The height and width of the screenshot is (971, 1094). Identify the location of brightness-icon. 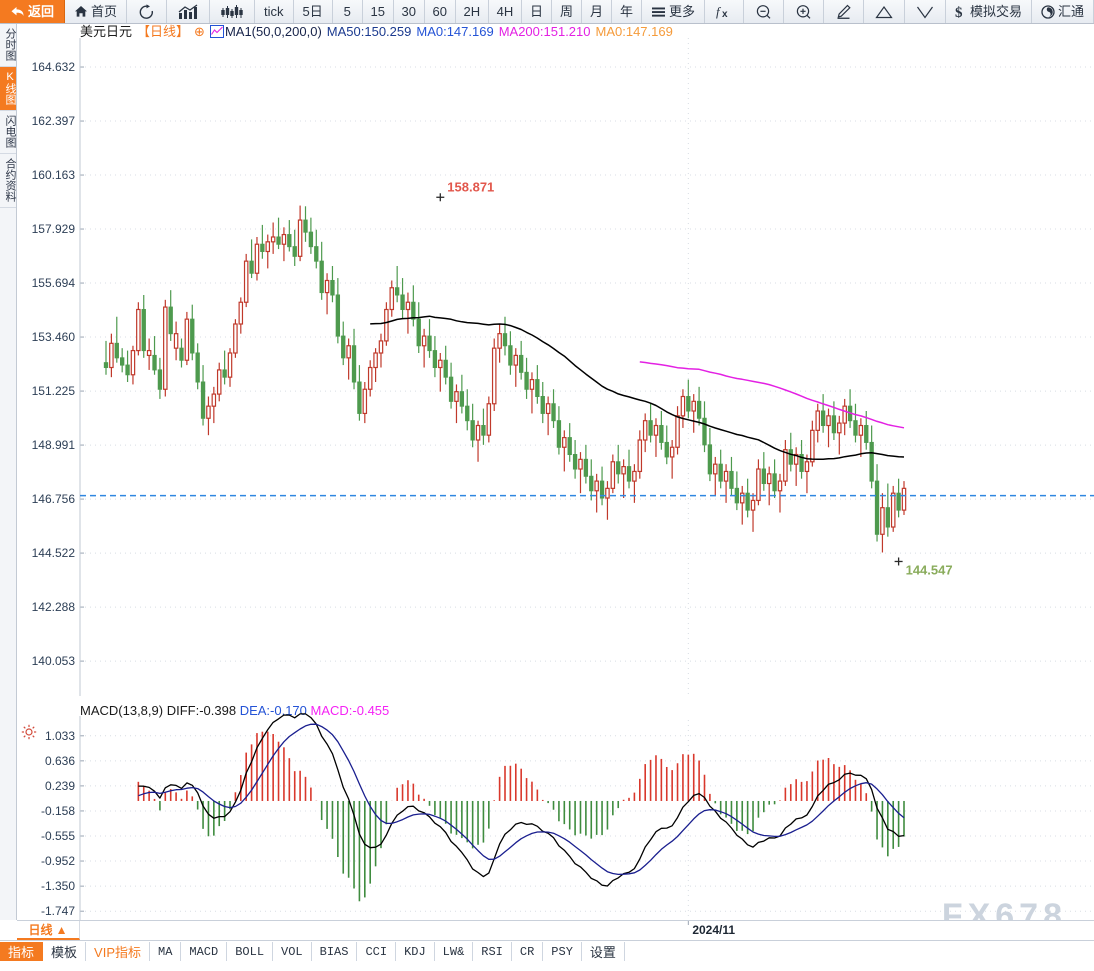
(29, 734).